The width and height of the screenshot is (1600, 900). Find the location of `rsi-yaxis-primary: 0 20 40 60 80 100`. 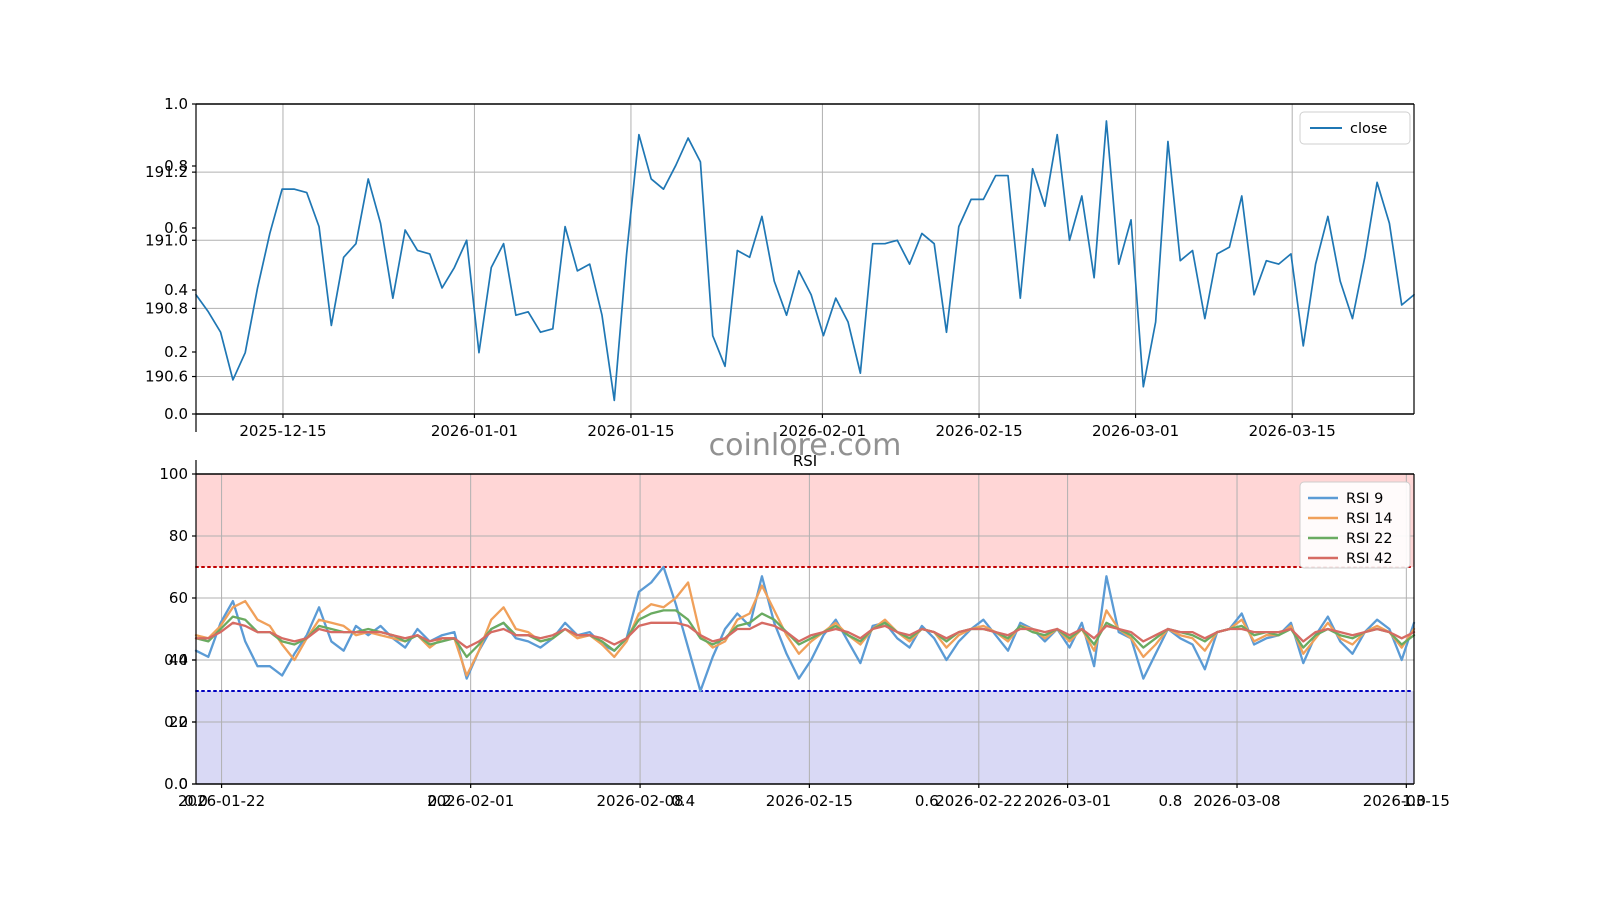

rsi-yaxis-primary: 0 20 40 60 80 100 is located at coordinates (177, 629).